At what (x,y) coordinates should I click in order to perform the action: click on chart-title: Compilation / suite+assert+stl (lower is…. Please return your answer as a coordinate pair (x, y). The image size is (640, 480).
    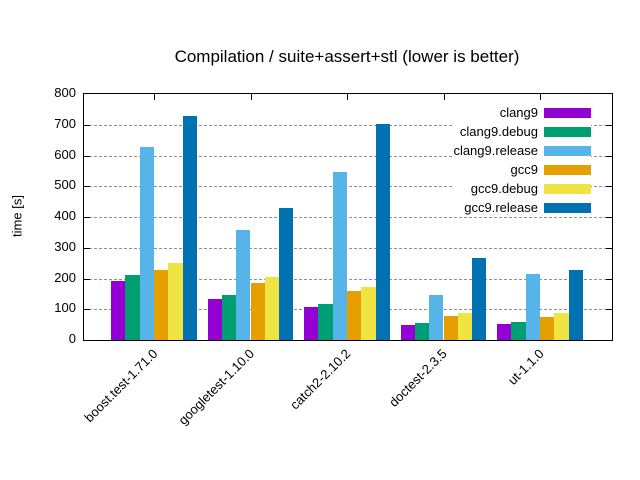
    Looking at the image, I should click on (347, 56).